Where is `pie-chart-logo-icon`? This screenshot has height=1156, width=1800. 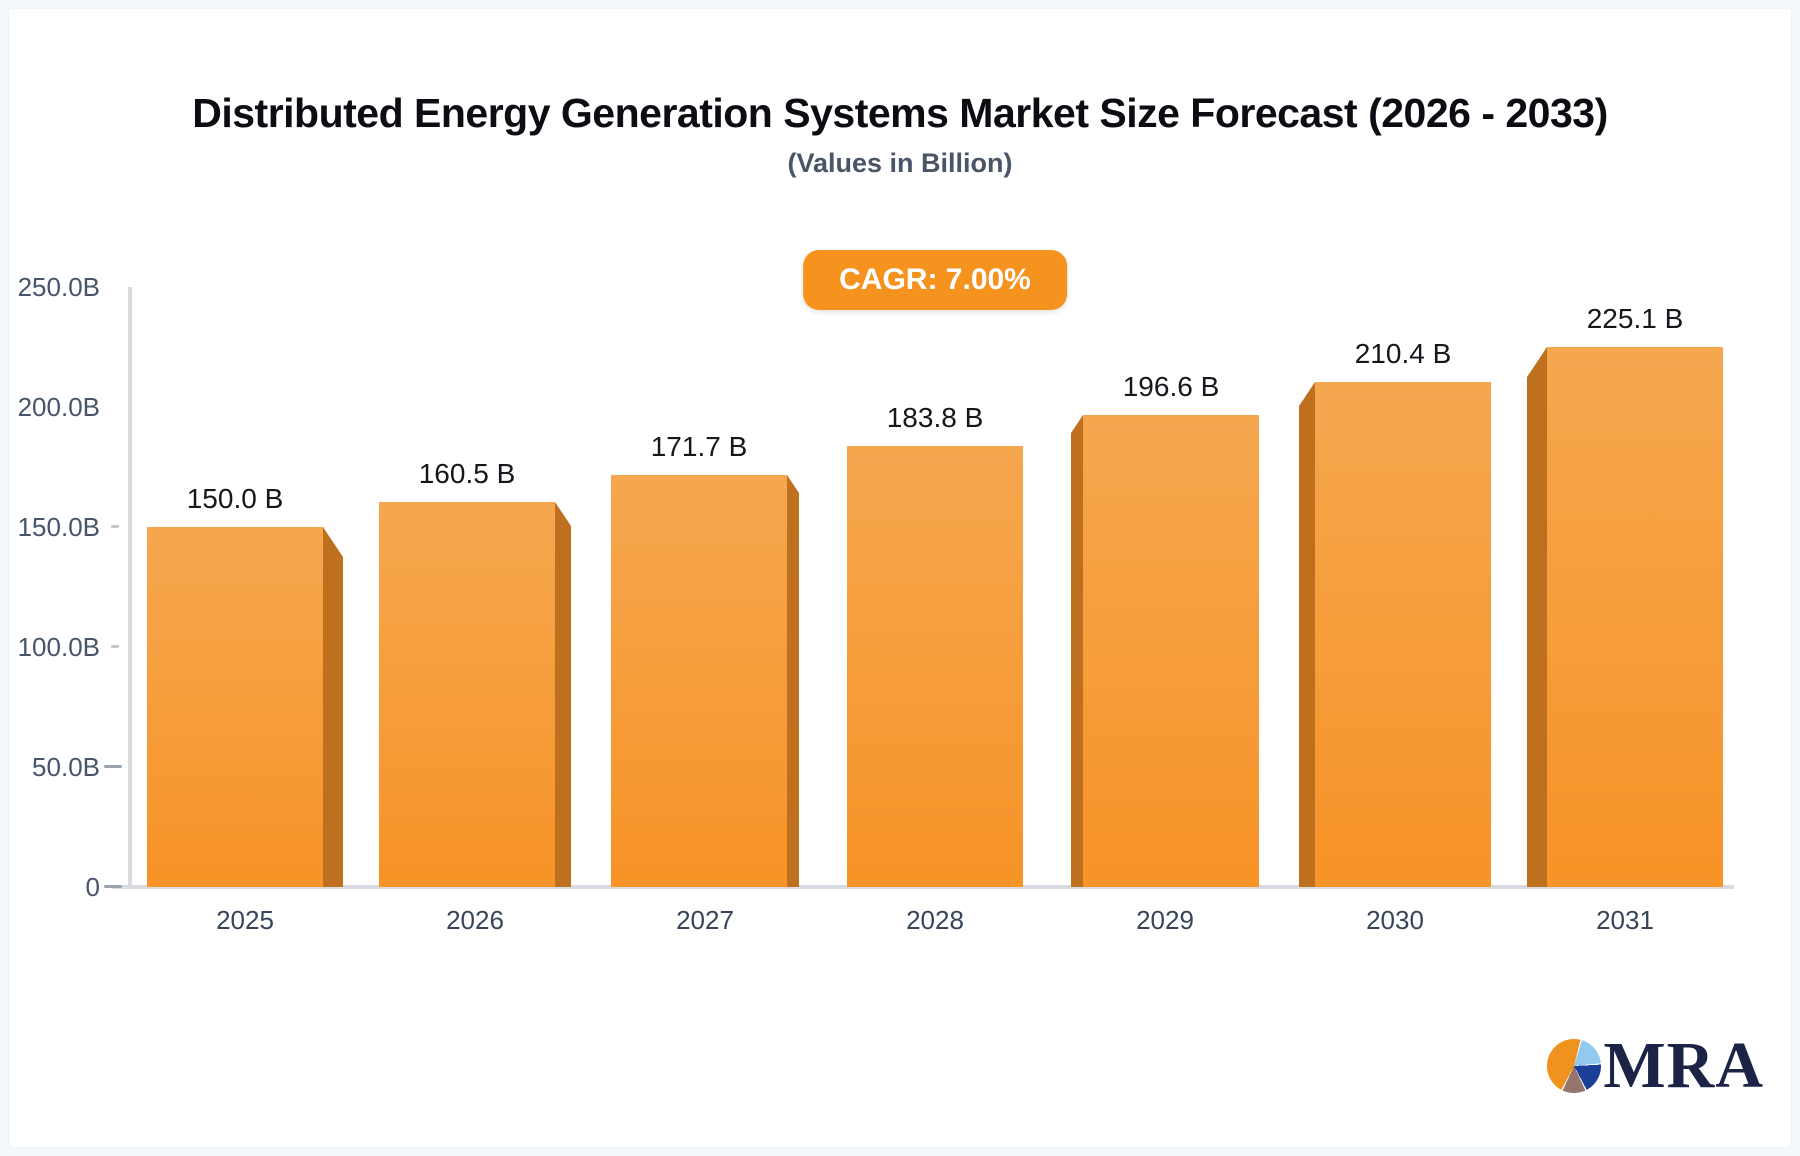
pie-chart-logo-icon is located at coordinates (1574, 1066).